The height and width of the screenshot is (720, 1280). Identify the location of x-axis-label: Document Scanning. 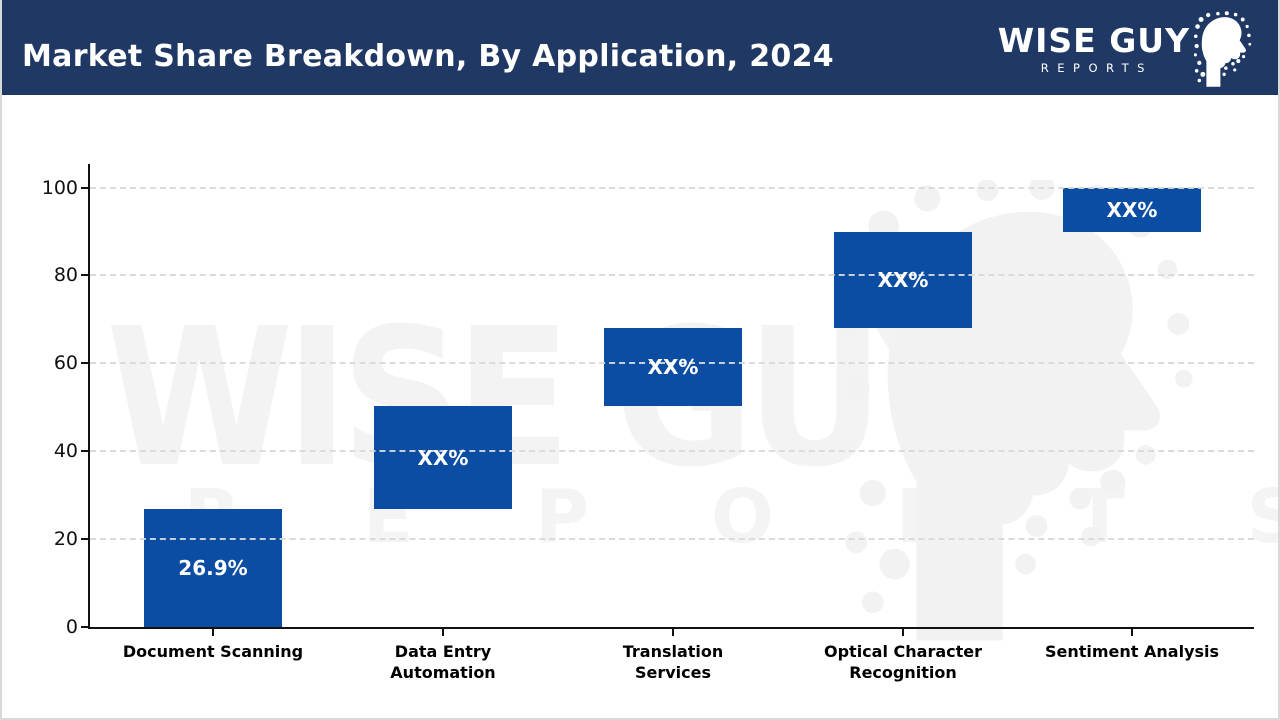
(213, 651).